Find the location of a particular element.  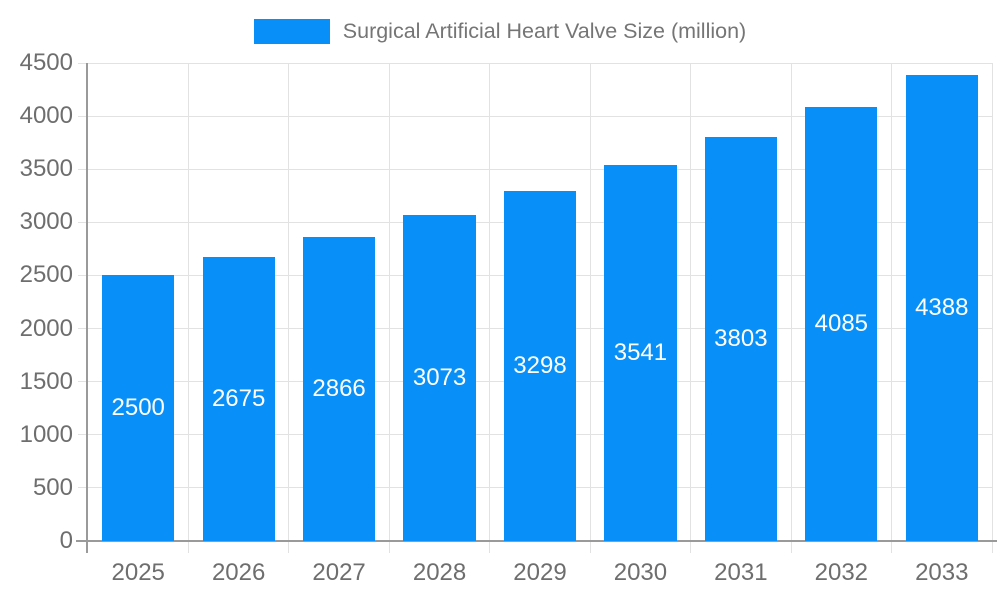

x-tick-label: 2026 is located at coordinates (238, 572).